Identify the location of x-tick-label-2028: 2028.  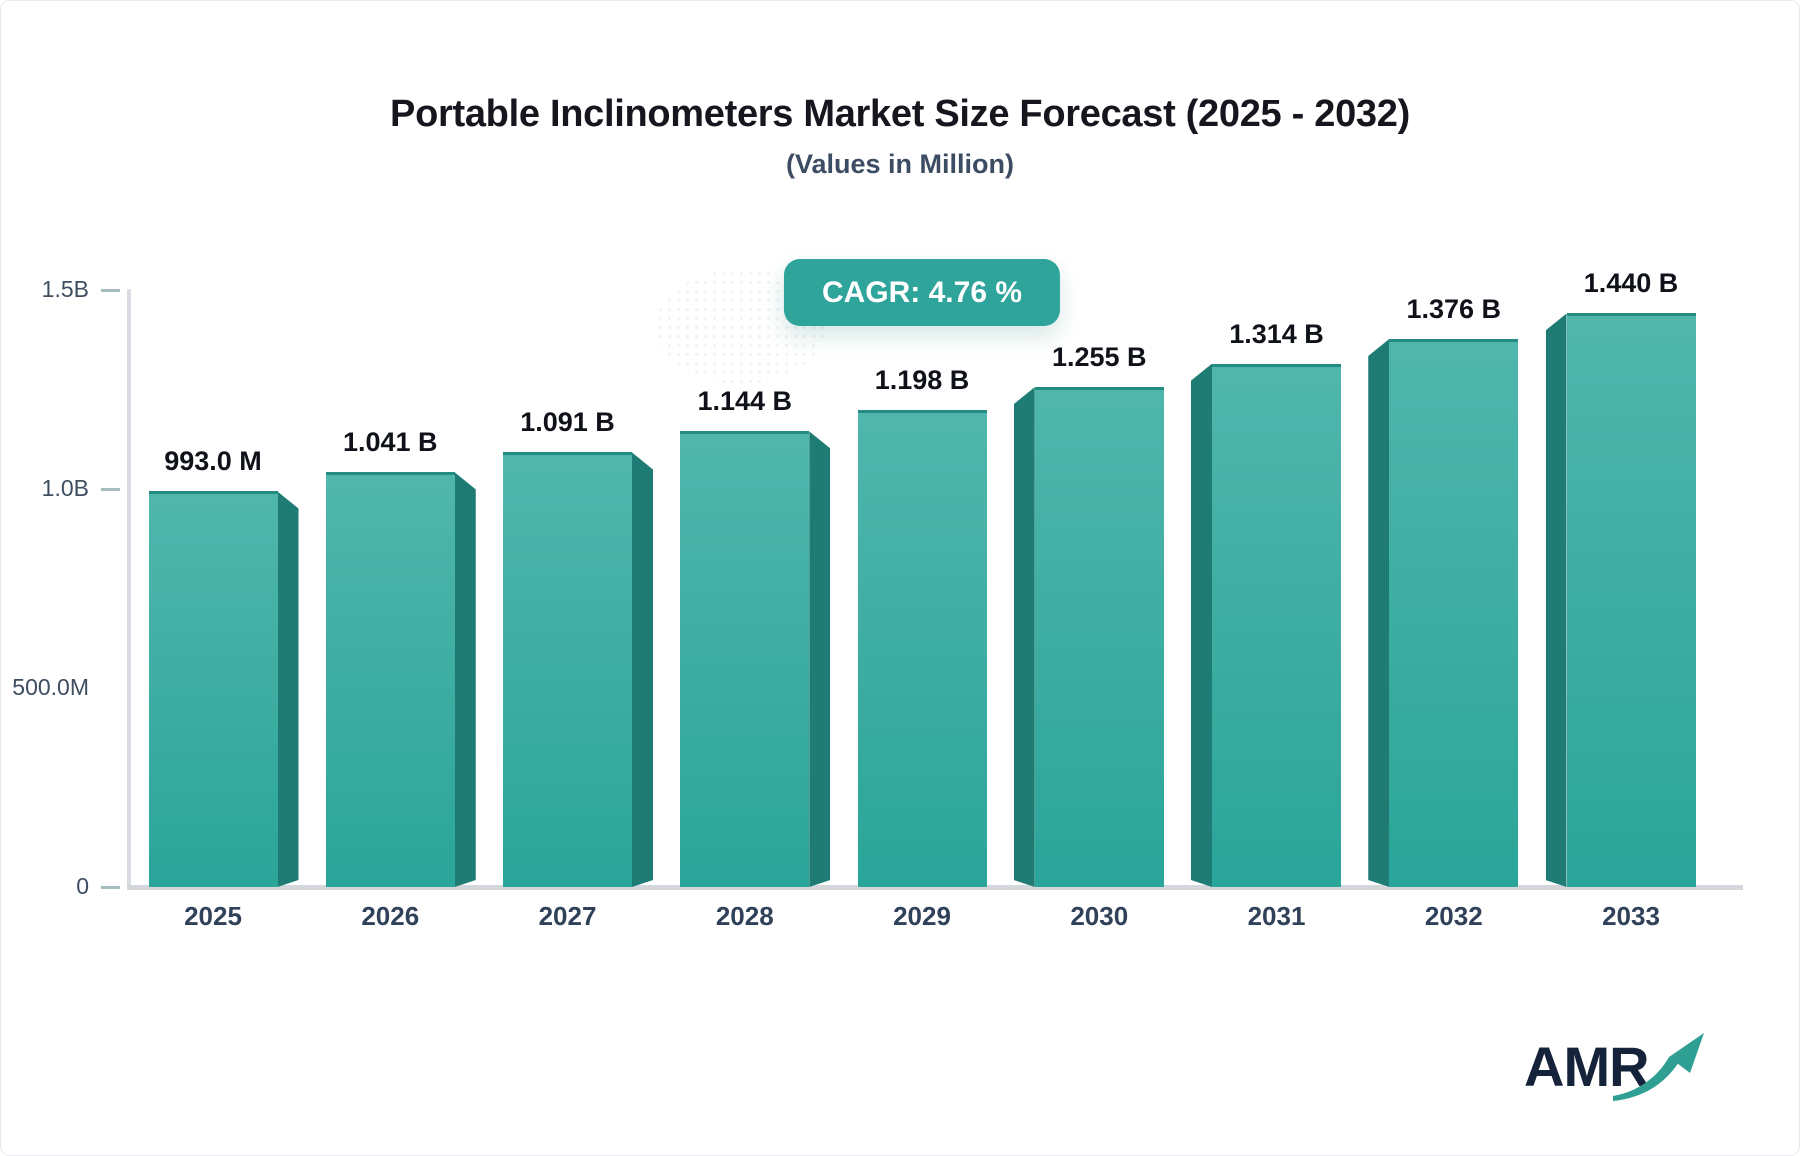
(744, 916).